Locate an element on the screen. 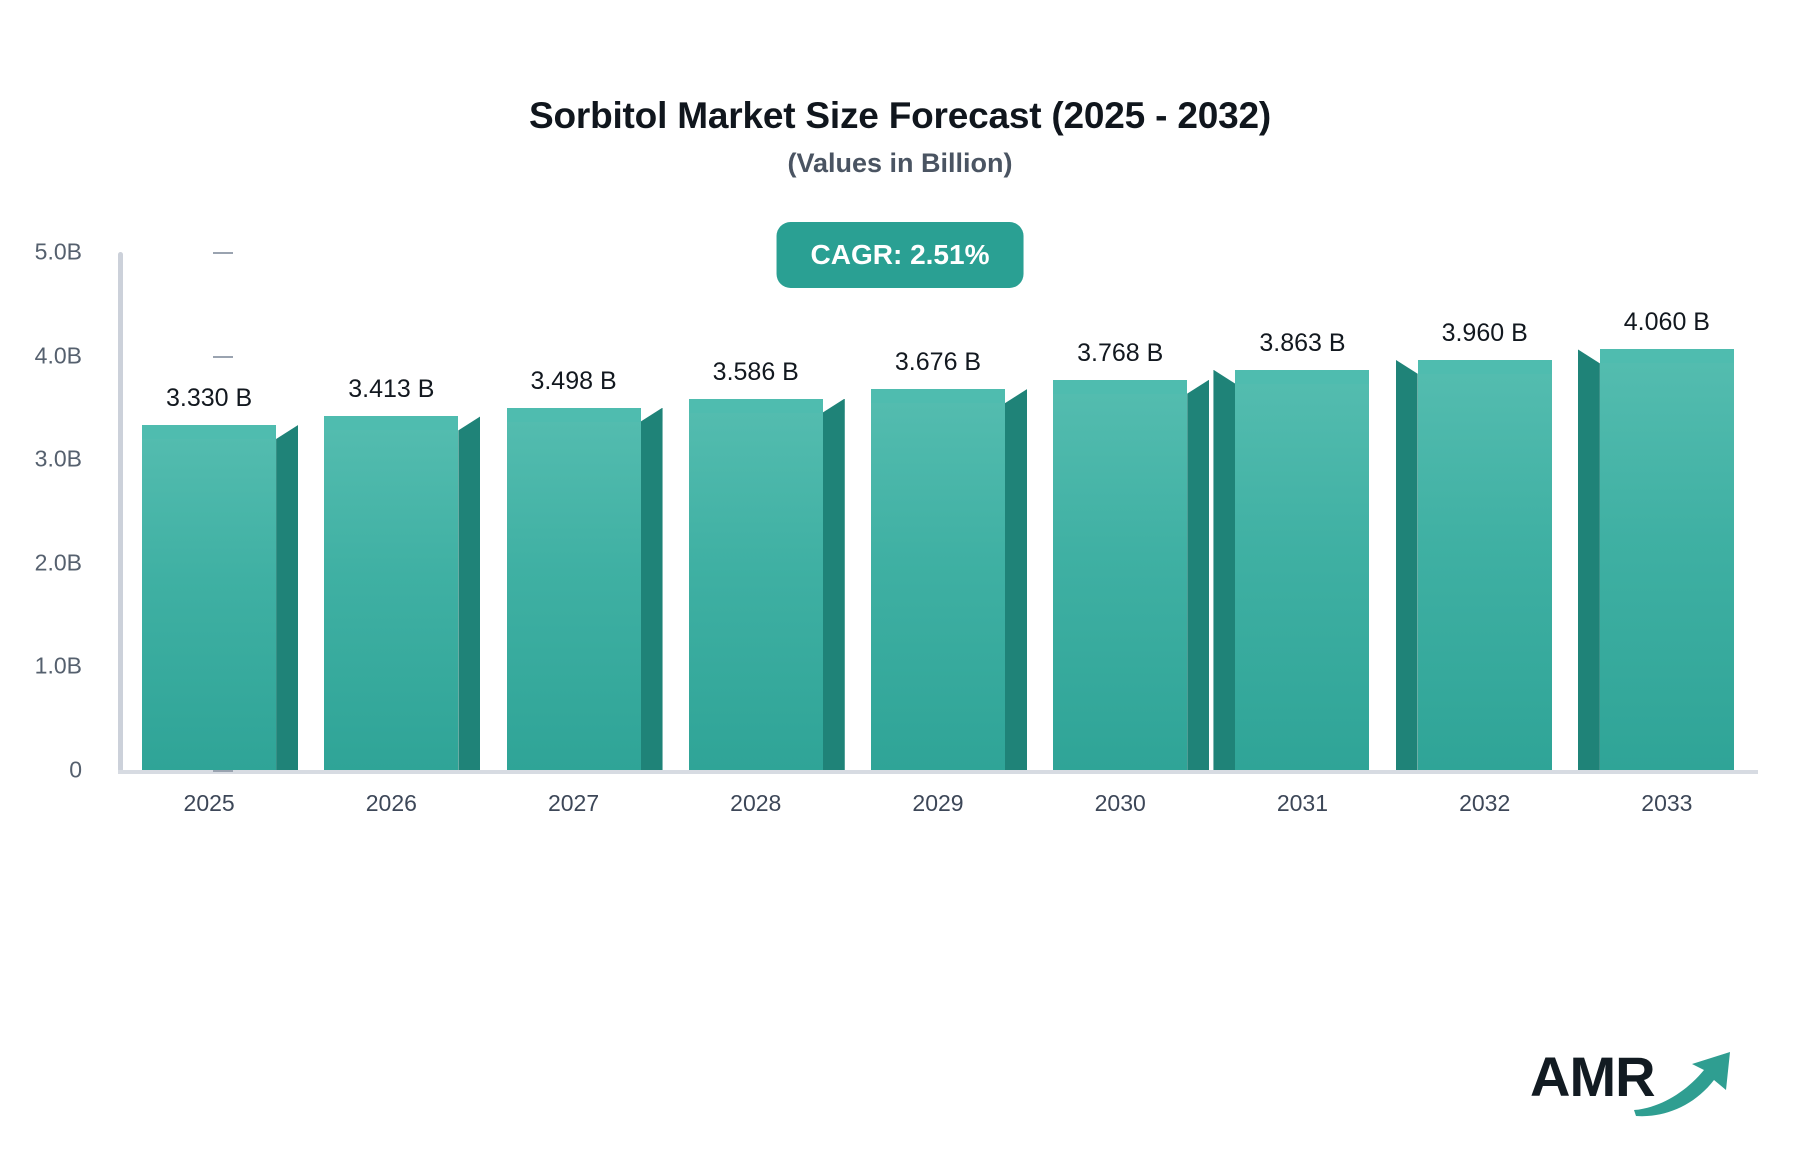 The image size is (1800, 1156). bar: 4.060 B is located at coordinates (1655, 539).